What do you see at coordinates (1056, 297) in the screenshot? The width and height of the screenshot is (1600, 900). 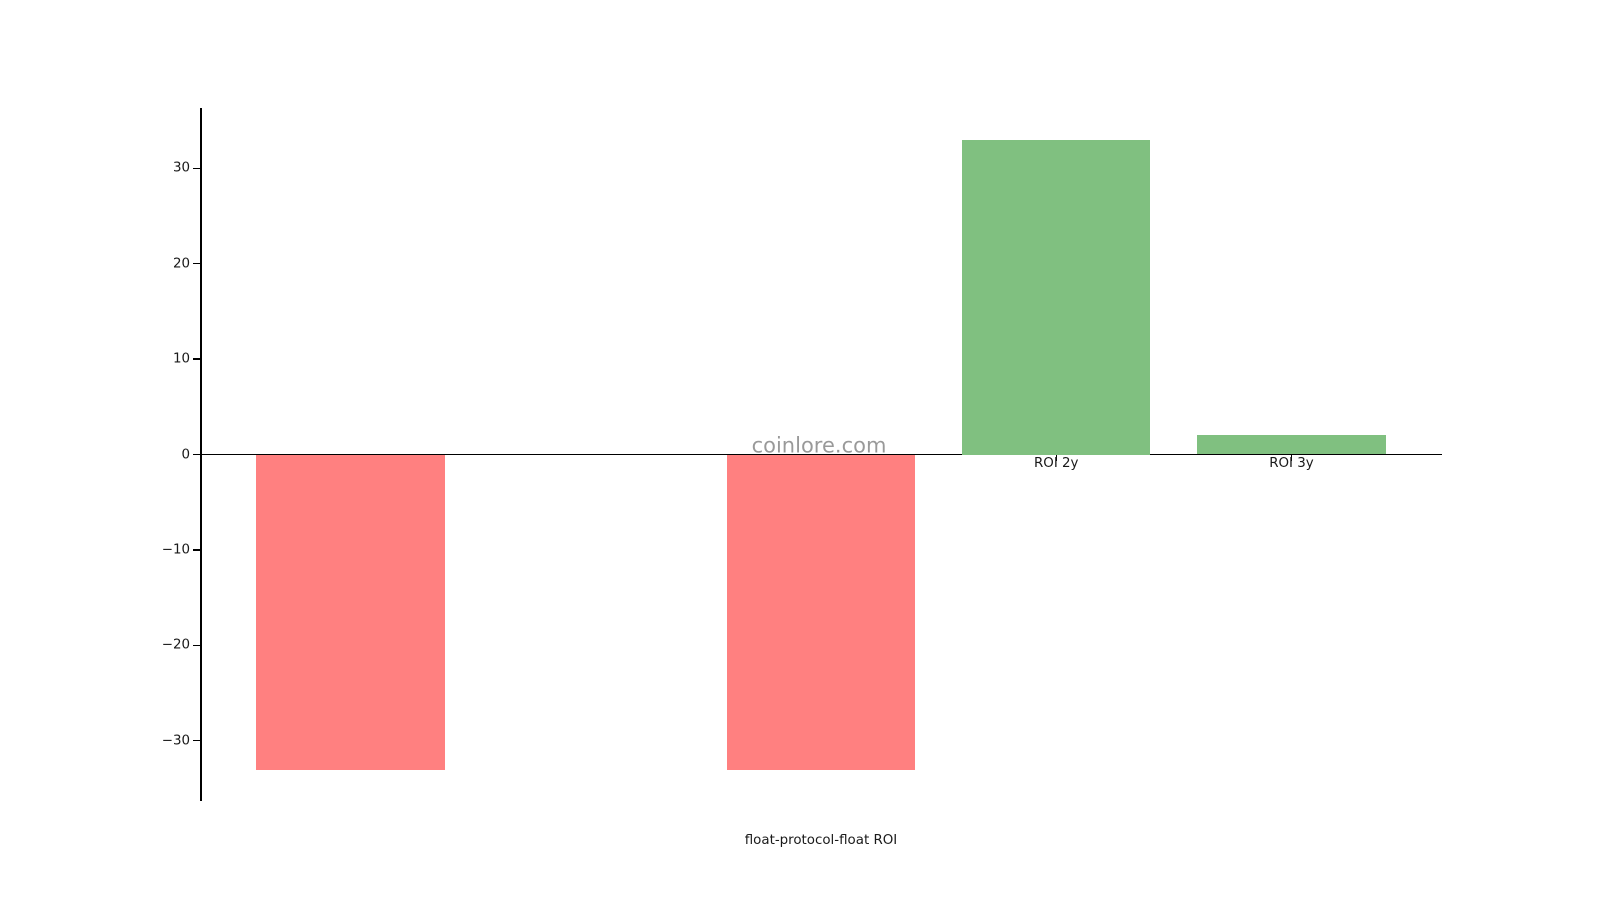 I see `bar-roi-2y` at bounding box center [1056, 297].